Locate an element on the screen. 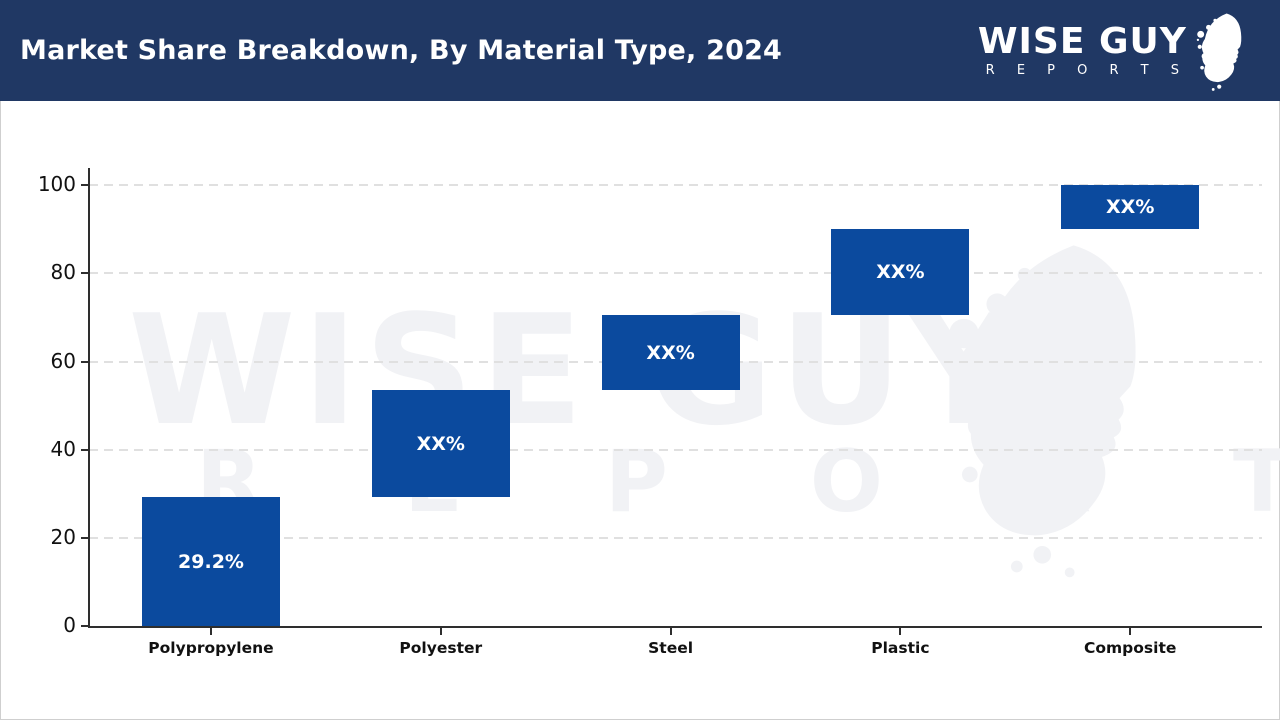  watermark-face-icon is located at coordinates (1041, 411).